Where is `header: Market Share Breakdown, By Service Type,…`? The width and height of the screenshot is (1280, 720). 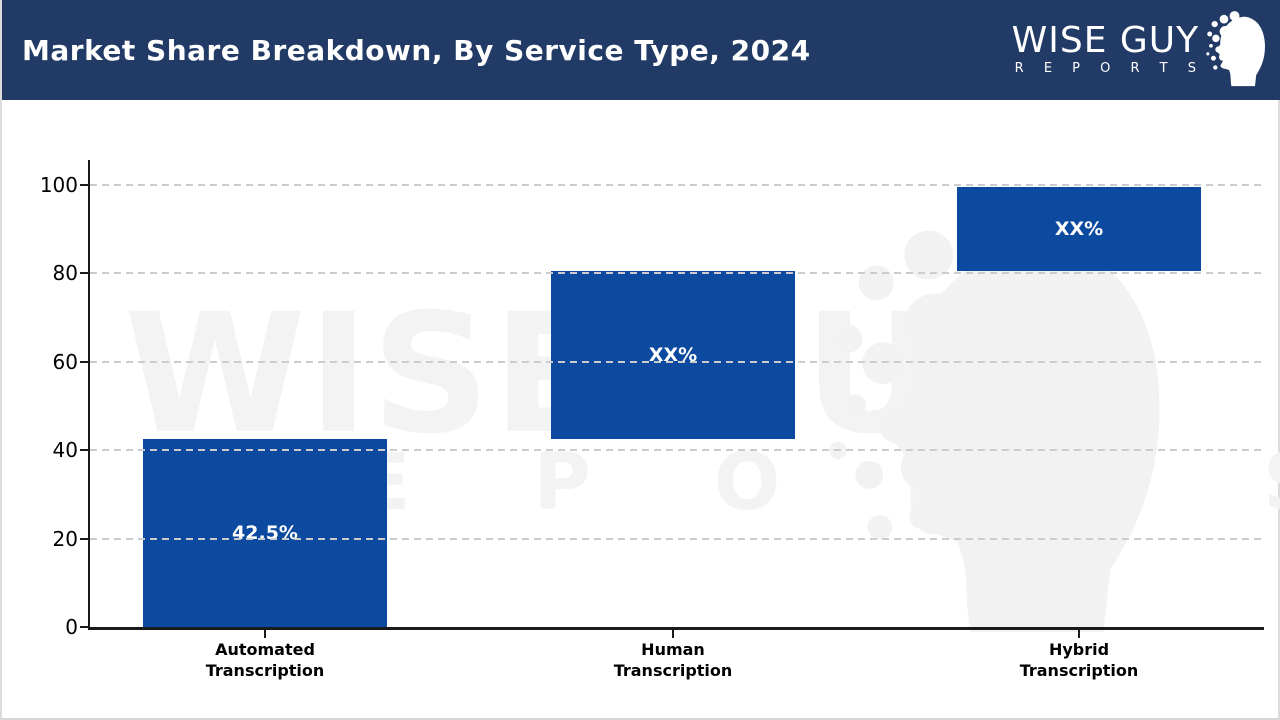
header: Market Share Breakdown, By Service Type,… is located at coordinates (641, 50).